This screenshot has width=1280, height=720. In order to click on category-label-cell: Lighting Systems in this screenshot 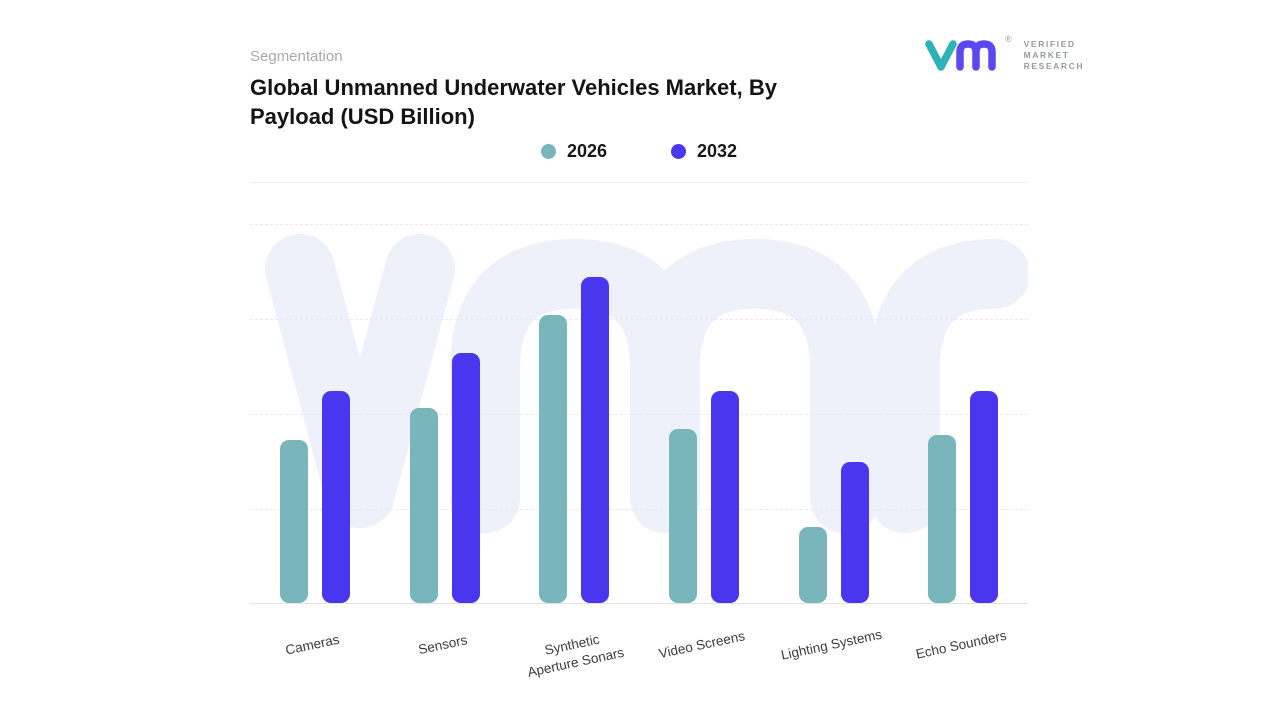, I will do `click(834, 649)`.